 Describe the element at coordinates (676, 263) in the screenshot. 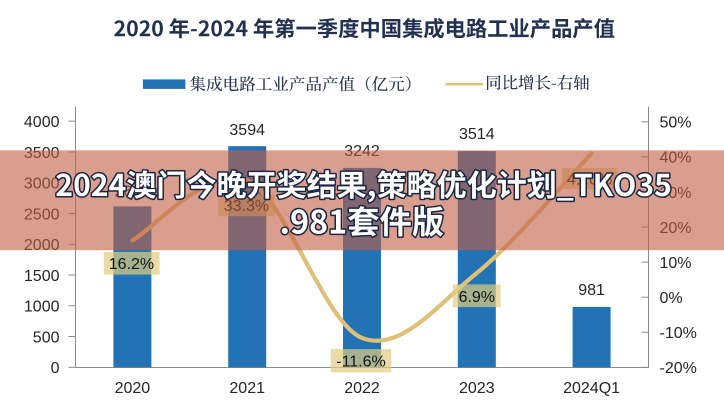

I see `svg-text: 10%` at that location.